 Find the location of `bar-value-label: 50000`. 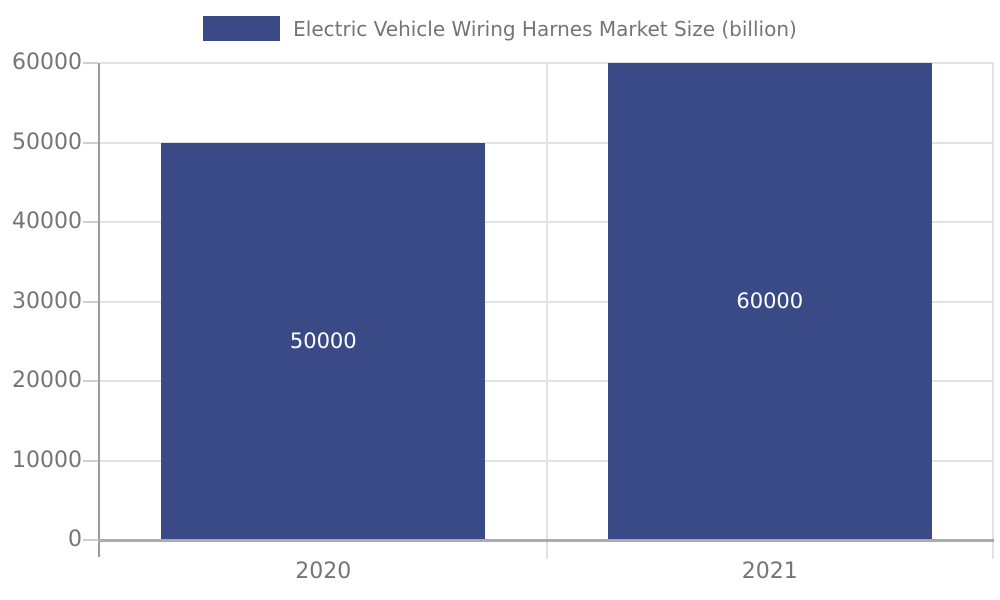

bar-value-label: 50000 is located at coordinates (323, 340).